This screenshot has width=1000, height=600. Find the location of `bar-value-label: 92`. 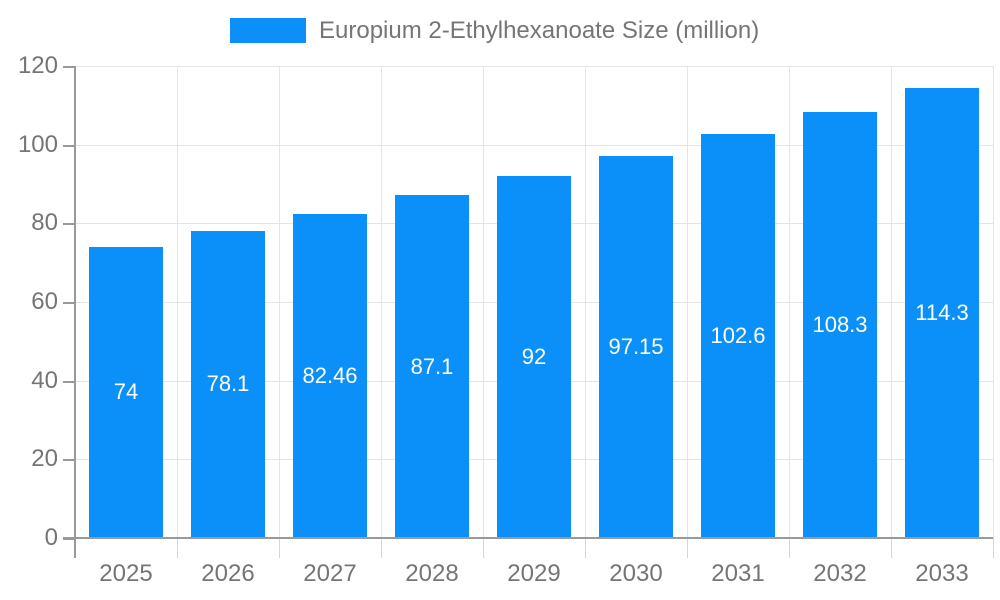

bar-value-label: 92 is located at coordinates (534, 357).